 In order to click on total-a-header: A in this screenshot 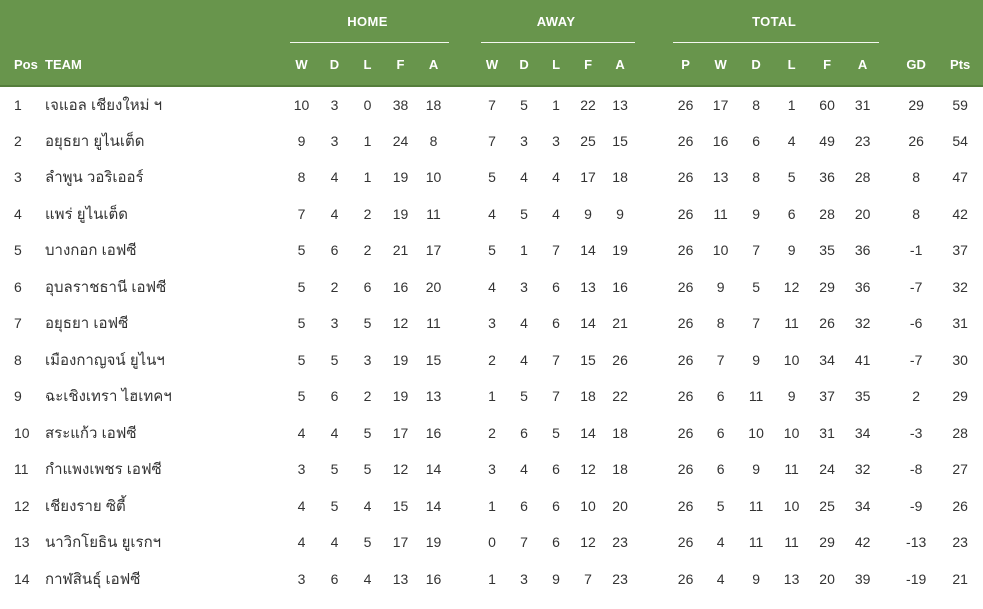, I will do `click(863, 65)`.